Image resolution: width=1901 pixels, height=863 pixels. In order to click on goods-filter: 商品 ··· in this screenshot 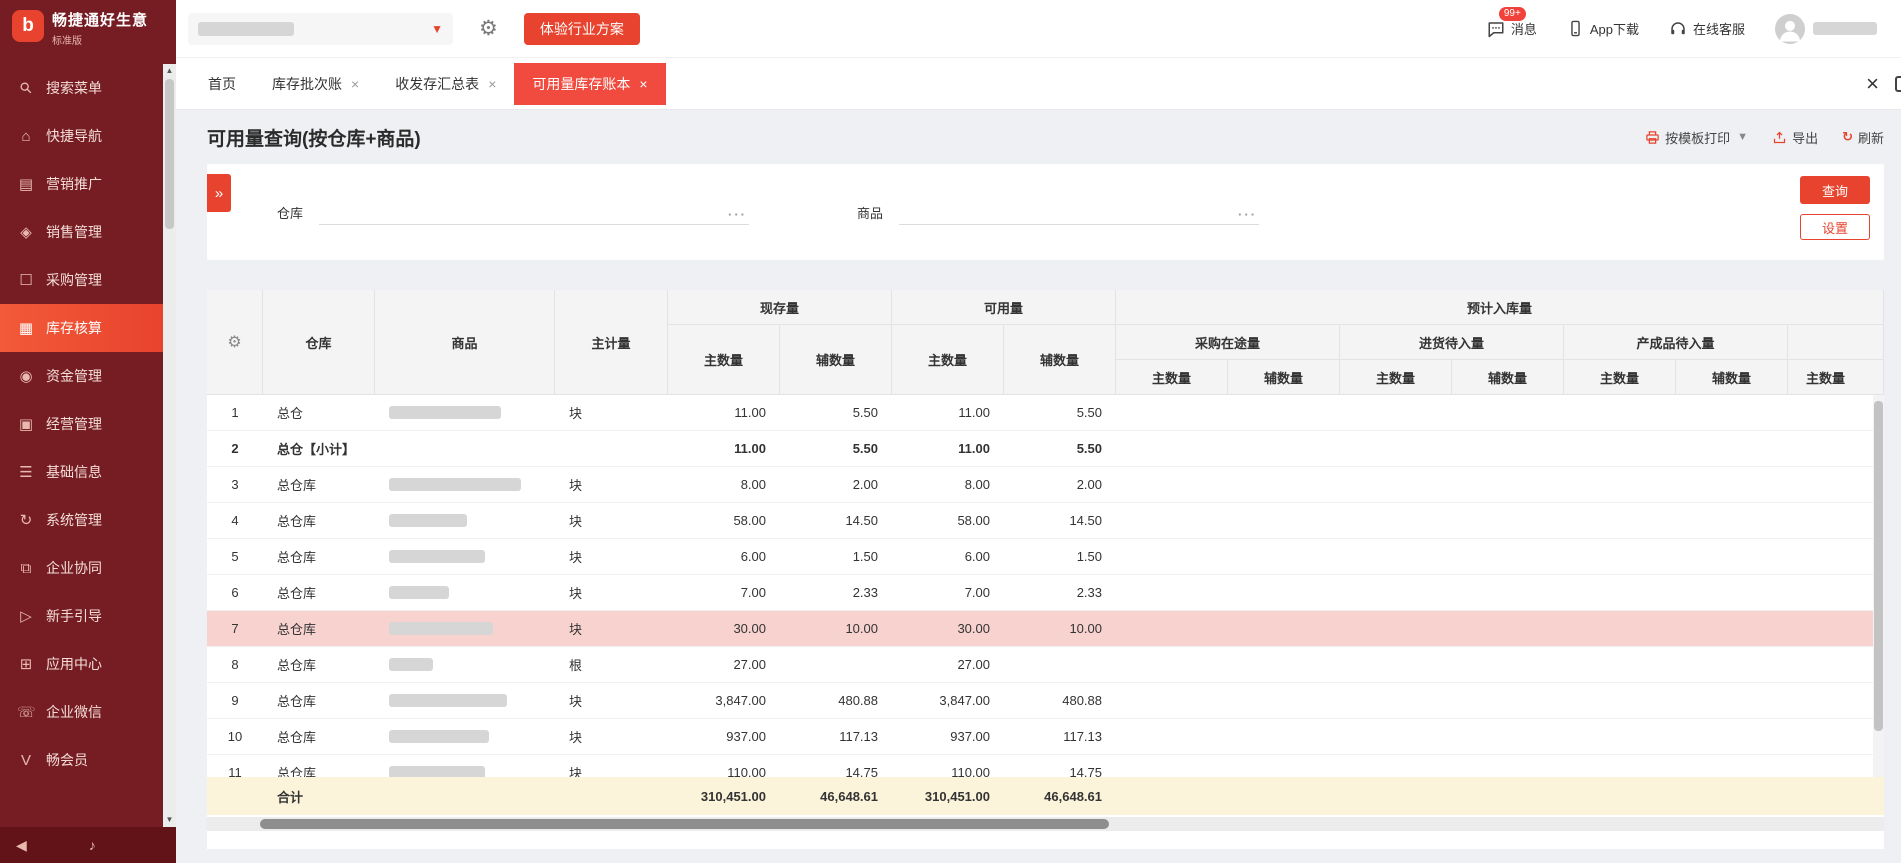, I will do `click(1058, 212)`.